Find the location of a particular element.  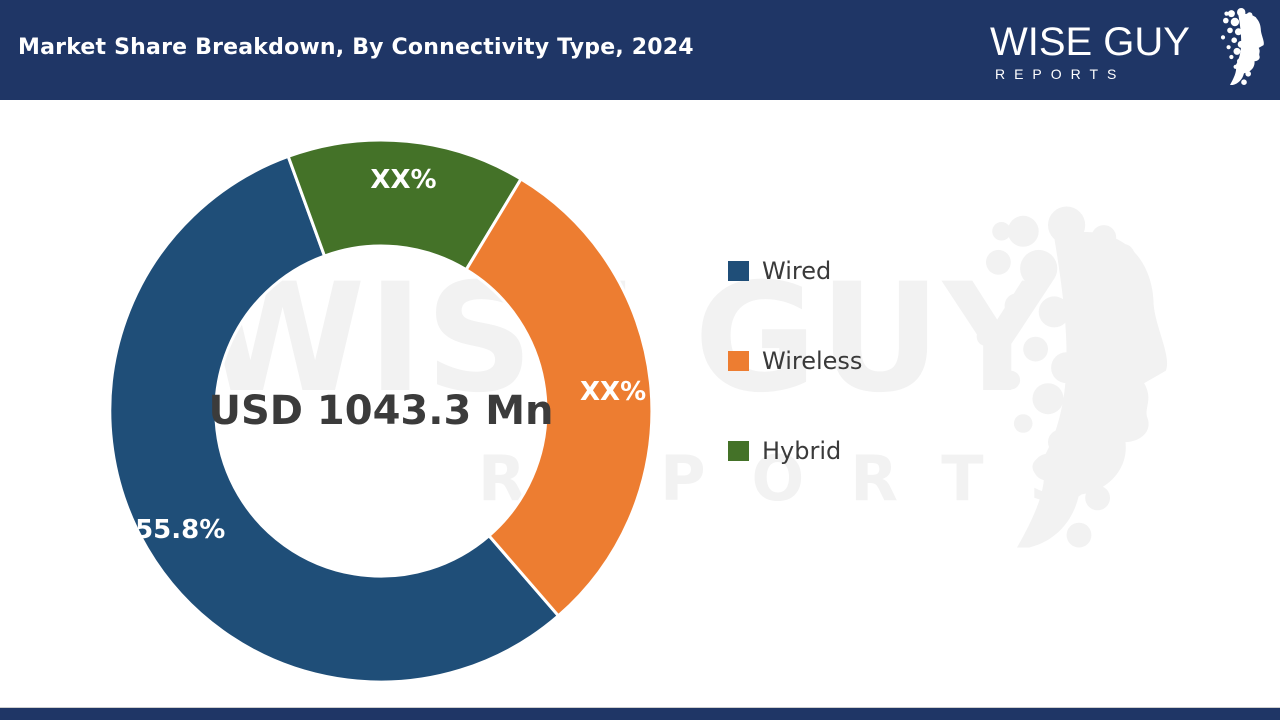

chart-center-value: USD 1043.3 Mn is located at coordinates (381, 411).